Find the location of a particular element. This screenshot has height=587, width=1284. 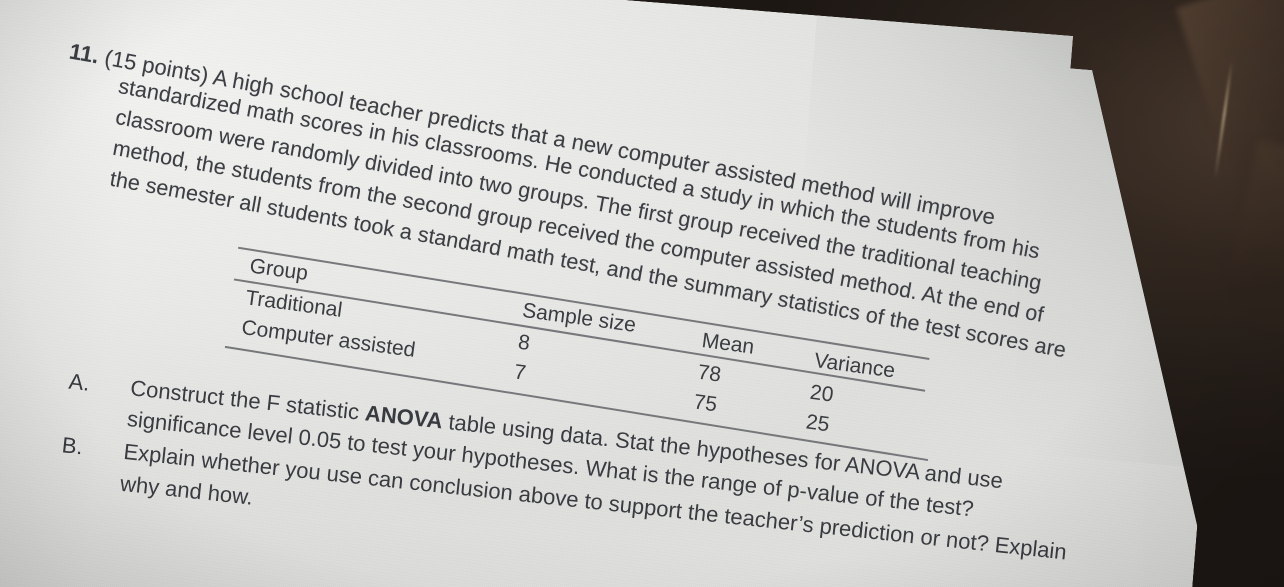

question-number: 11. is located at coordinates (84, 53).